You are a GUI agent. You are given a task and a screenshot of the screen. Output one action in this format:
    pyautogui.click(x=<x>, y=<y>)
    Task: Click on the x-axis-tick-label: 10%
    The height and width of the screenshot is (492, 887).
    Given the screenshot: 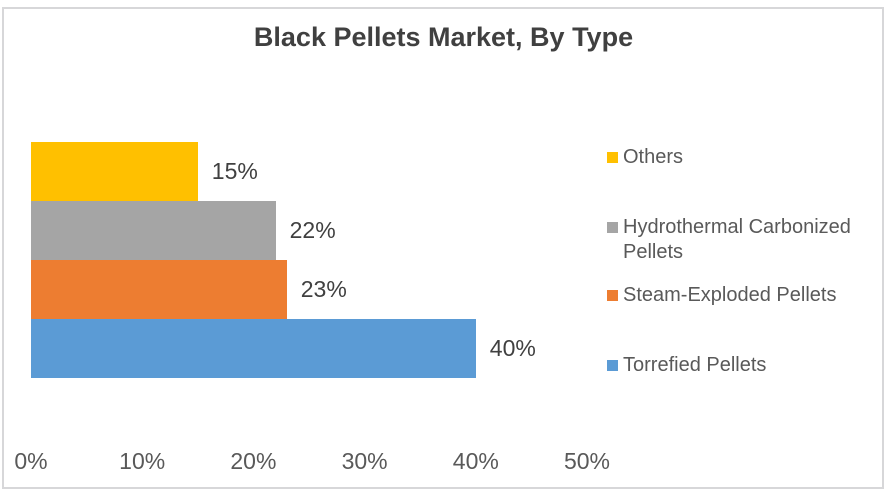 What is the action you would take?
    pyautogui.click(x=142, y=461)
    